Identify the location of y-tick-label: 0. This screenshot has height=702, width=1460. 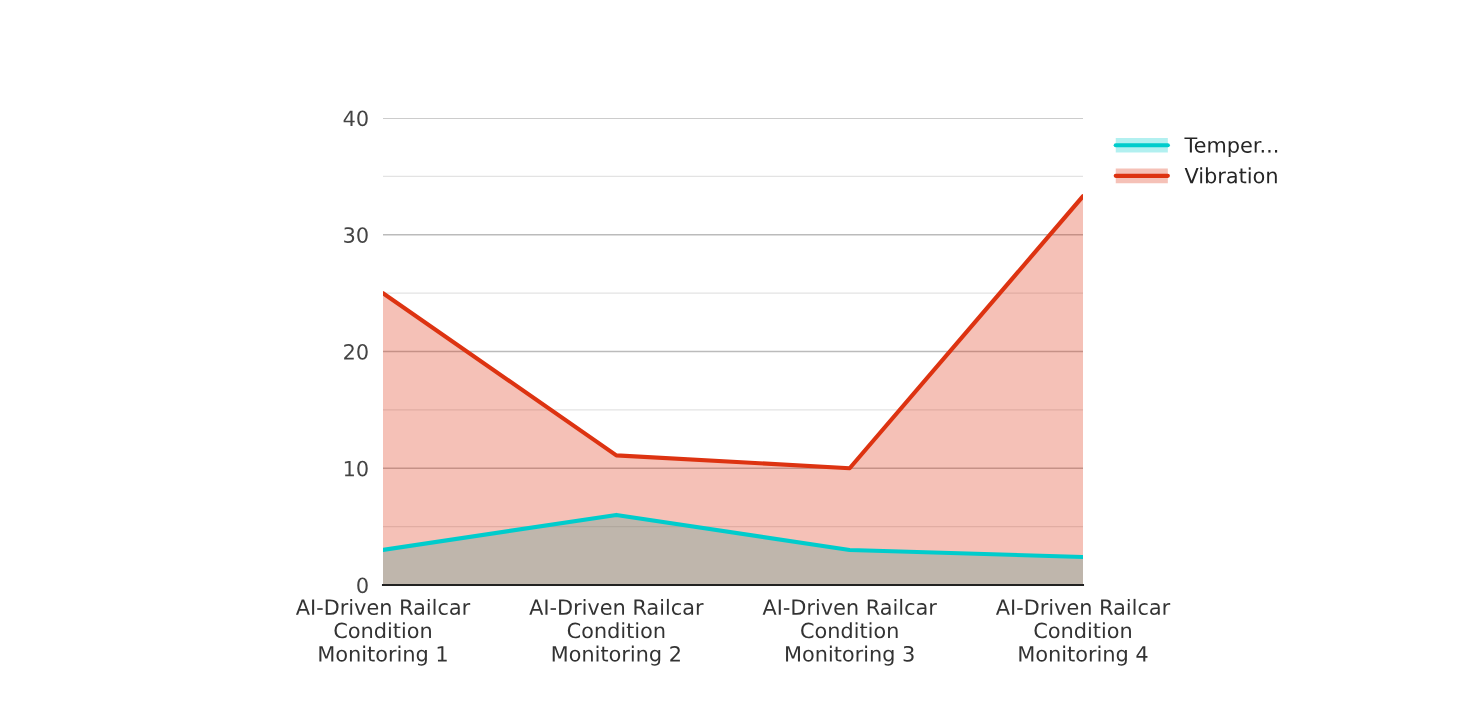
(362, 585).